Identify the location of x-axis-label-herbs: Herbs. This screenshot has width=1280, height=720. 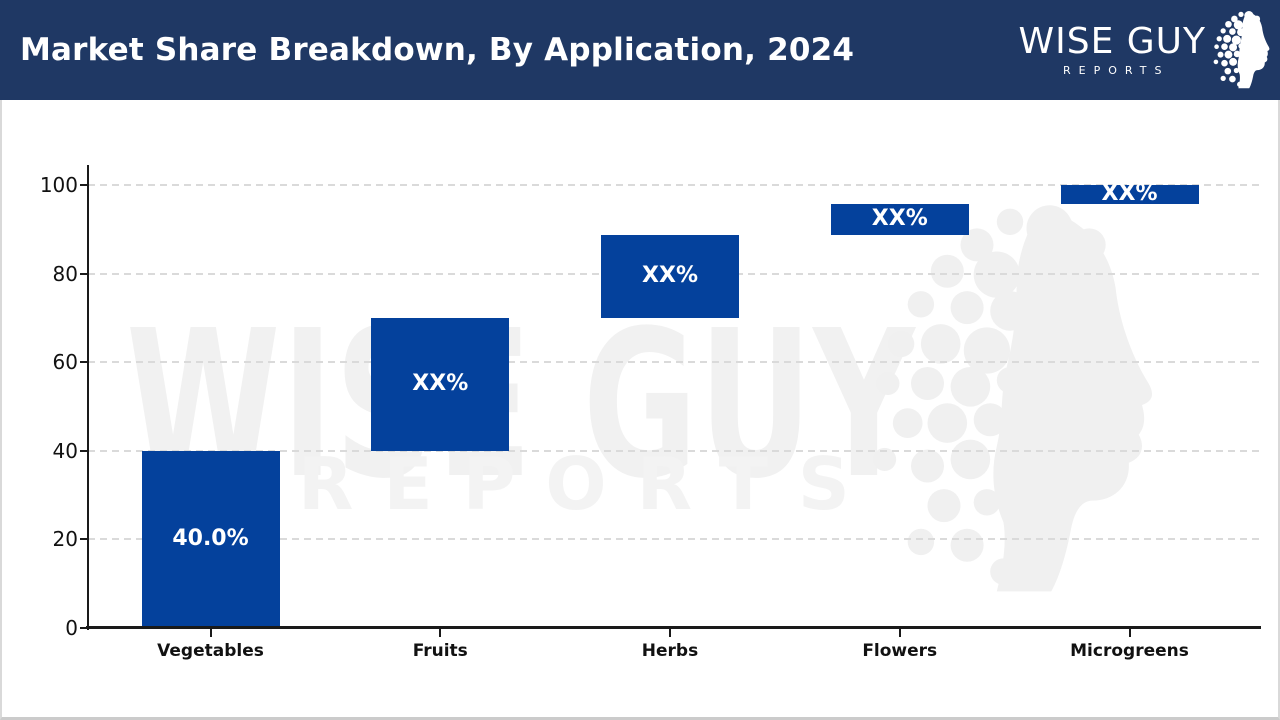
(670, 650).